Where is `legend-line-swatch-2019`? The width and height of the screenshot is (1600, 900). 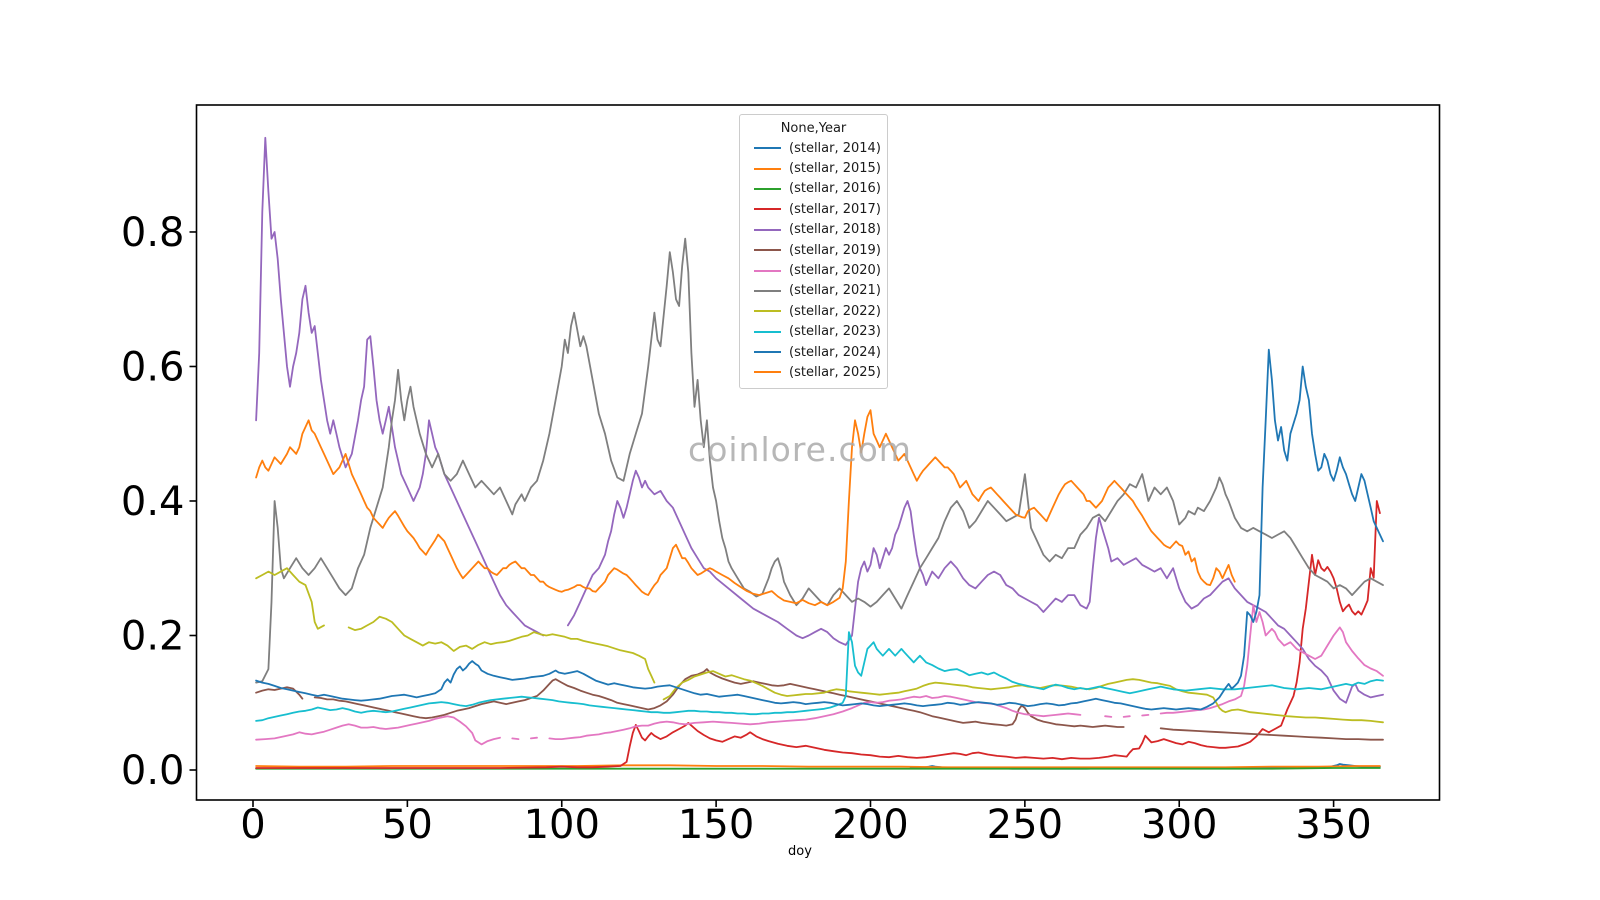
legend-line-swatch-2019 is located at coordinates (767, 250).